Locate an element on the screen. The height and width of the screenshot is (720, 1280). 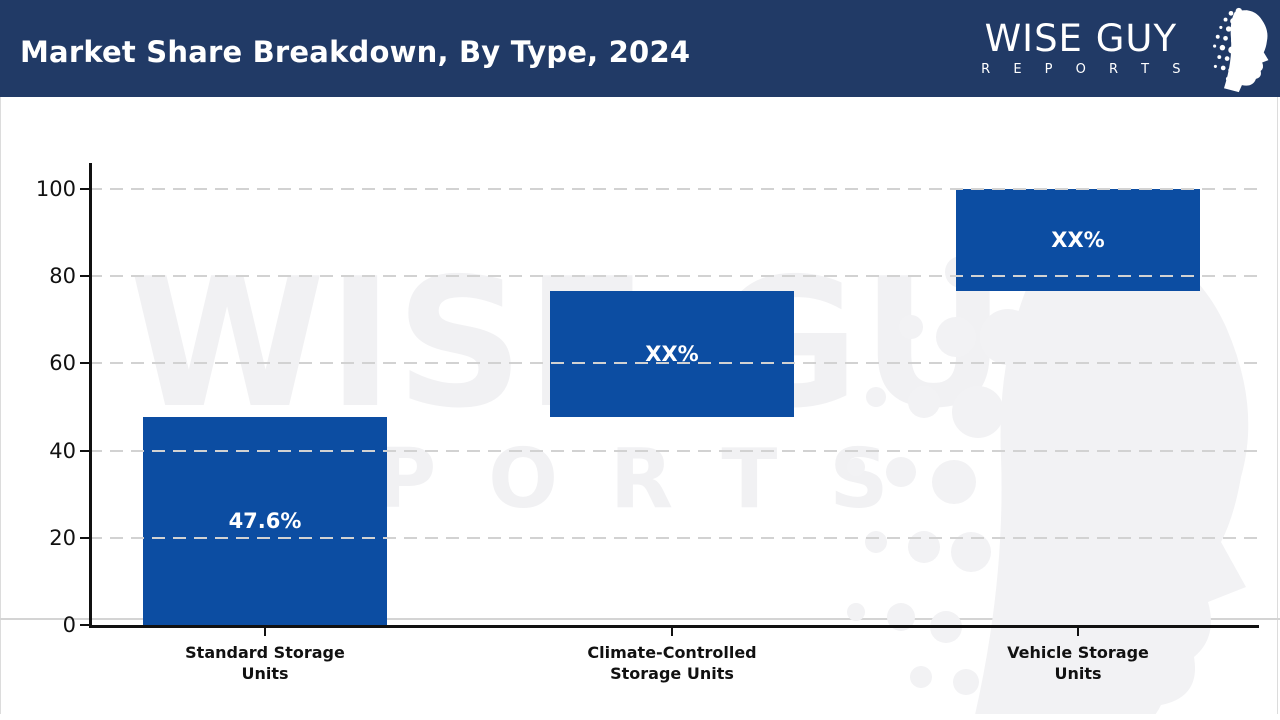
bar-segment-2: XX% is located at coordinates (672, 354).